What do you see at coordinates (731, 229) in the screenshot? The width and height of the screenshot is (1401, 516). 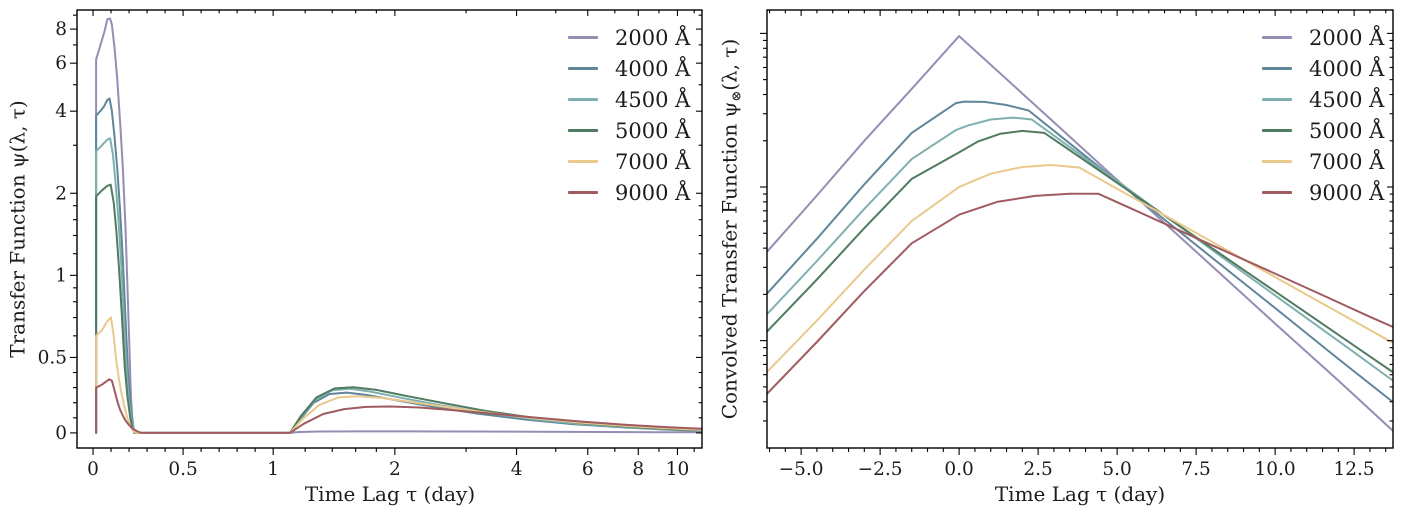 I see `right-y-axis-label: Convolved Transfer Function ψ⊗(λ, τ)` at bounding box center [731, 229].